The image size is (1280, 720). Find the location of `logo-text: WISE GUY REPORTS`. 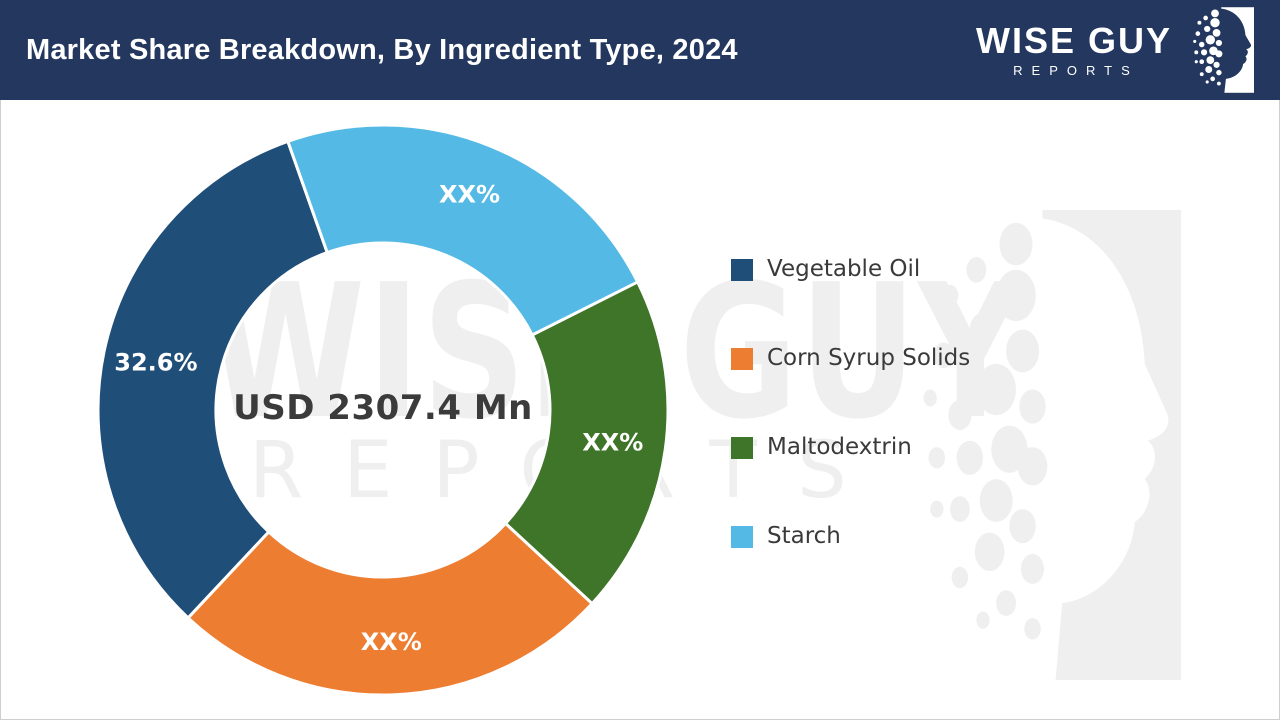

logo-text: WISE GUY REPORTS is located at coordinates (1073, 48).